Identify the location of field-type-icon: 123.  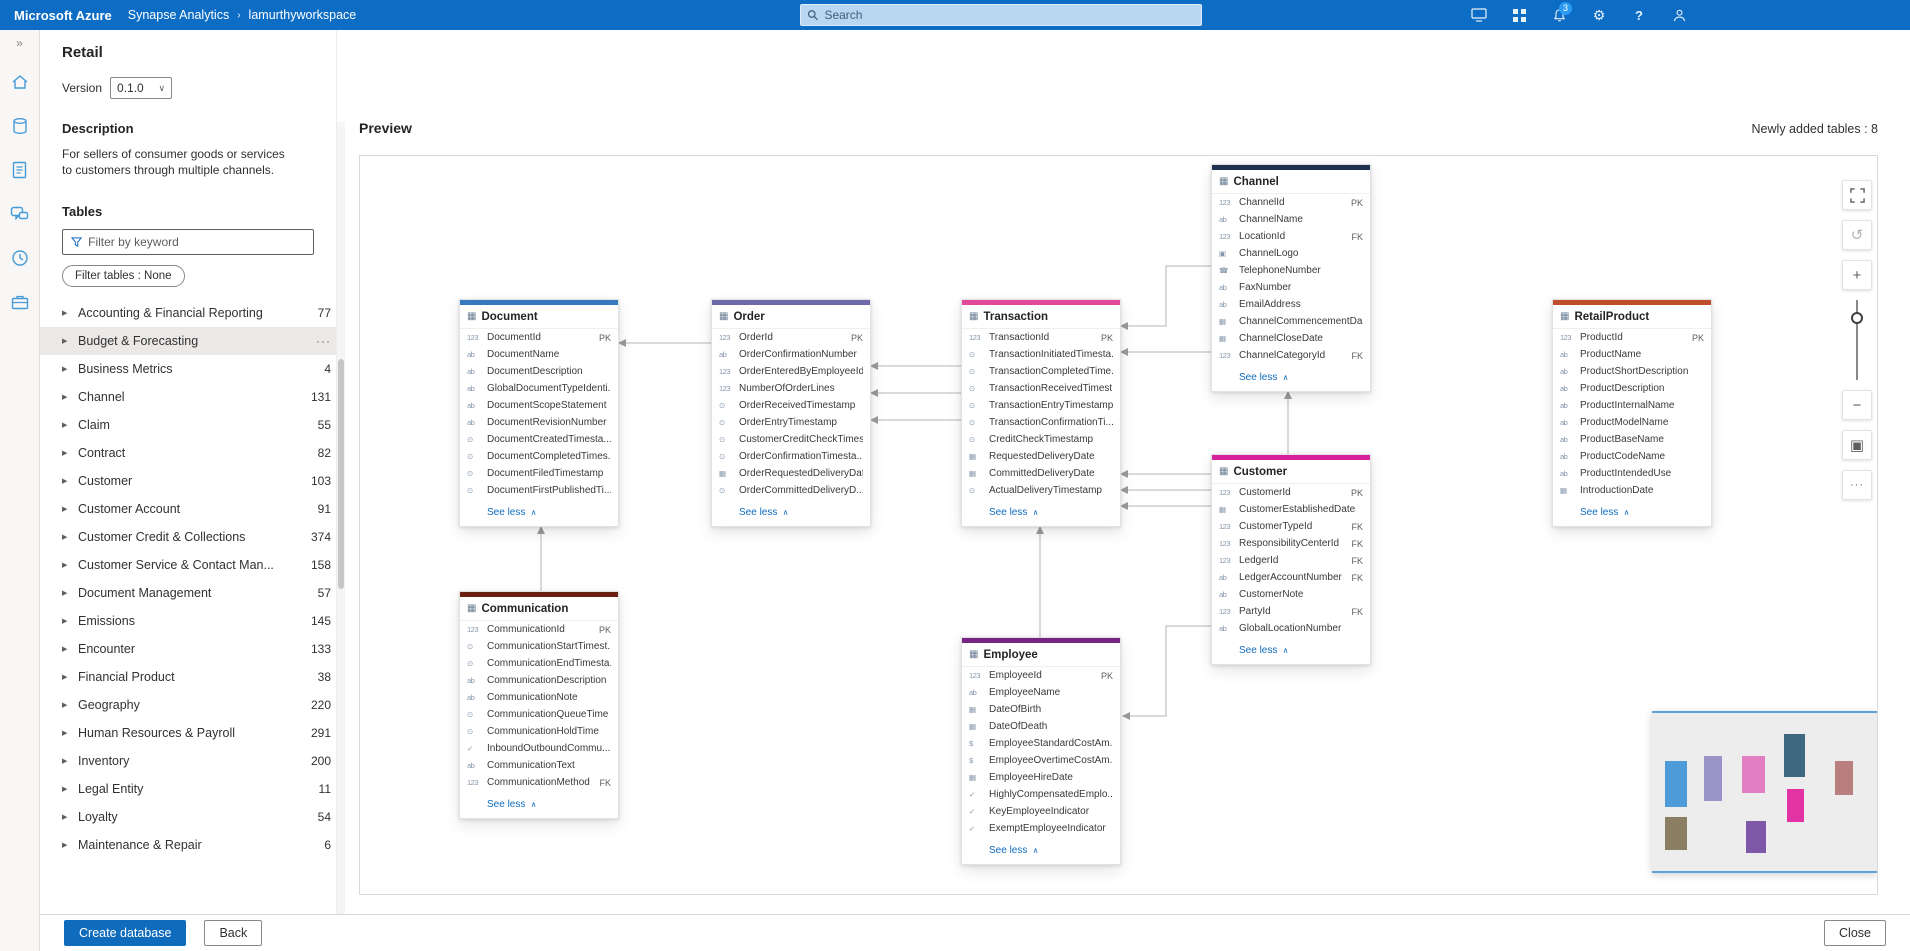
(473, 629).